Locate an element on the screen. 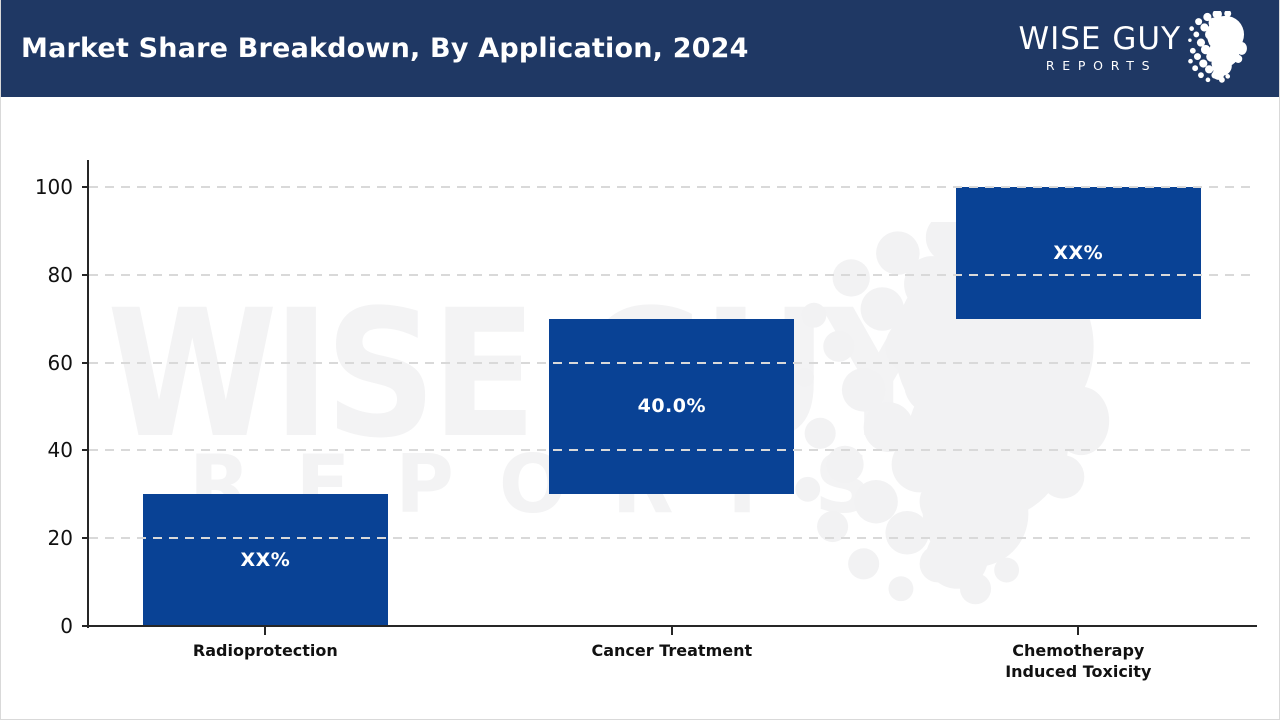 This screenshot has height=720, width=1280. y-tick-label: 40 is located at coordinates (60, 450).